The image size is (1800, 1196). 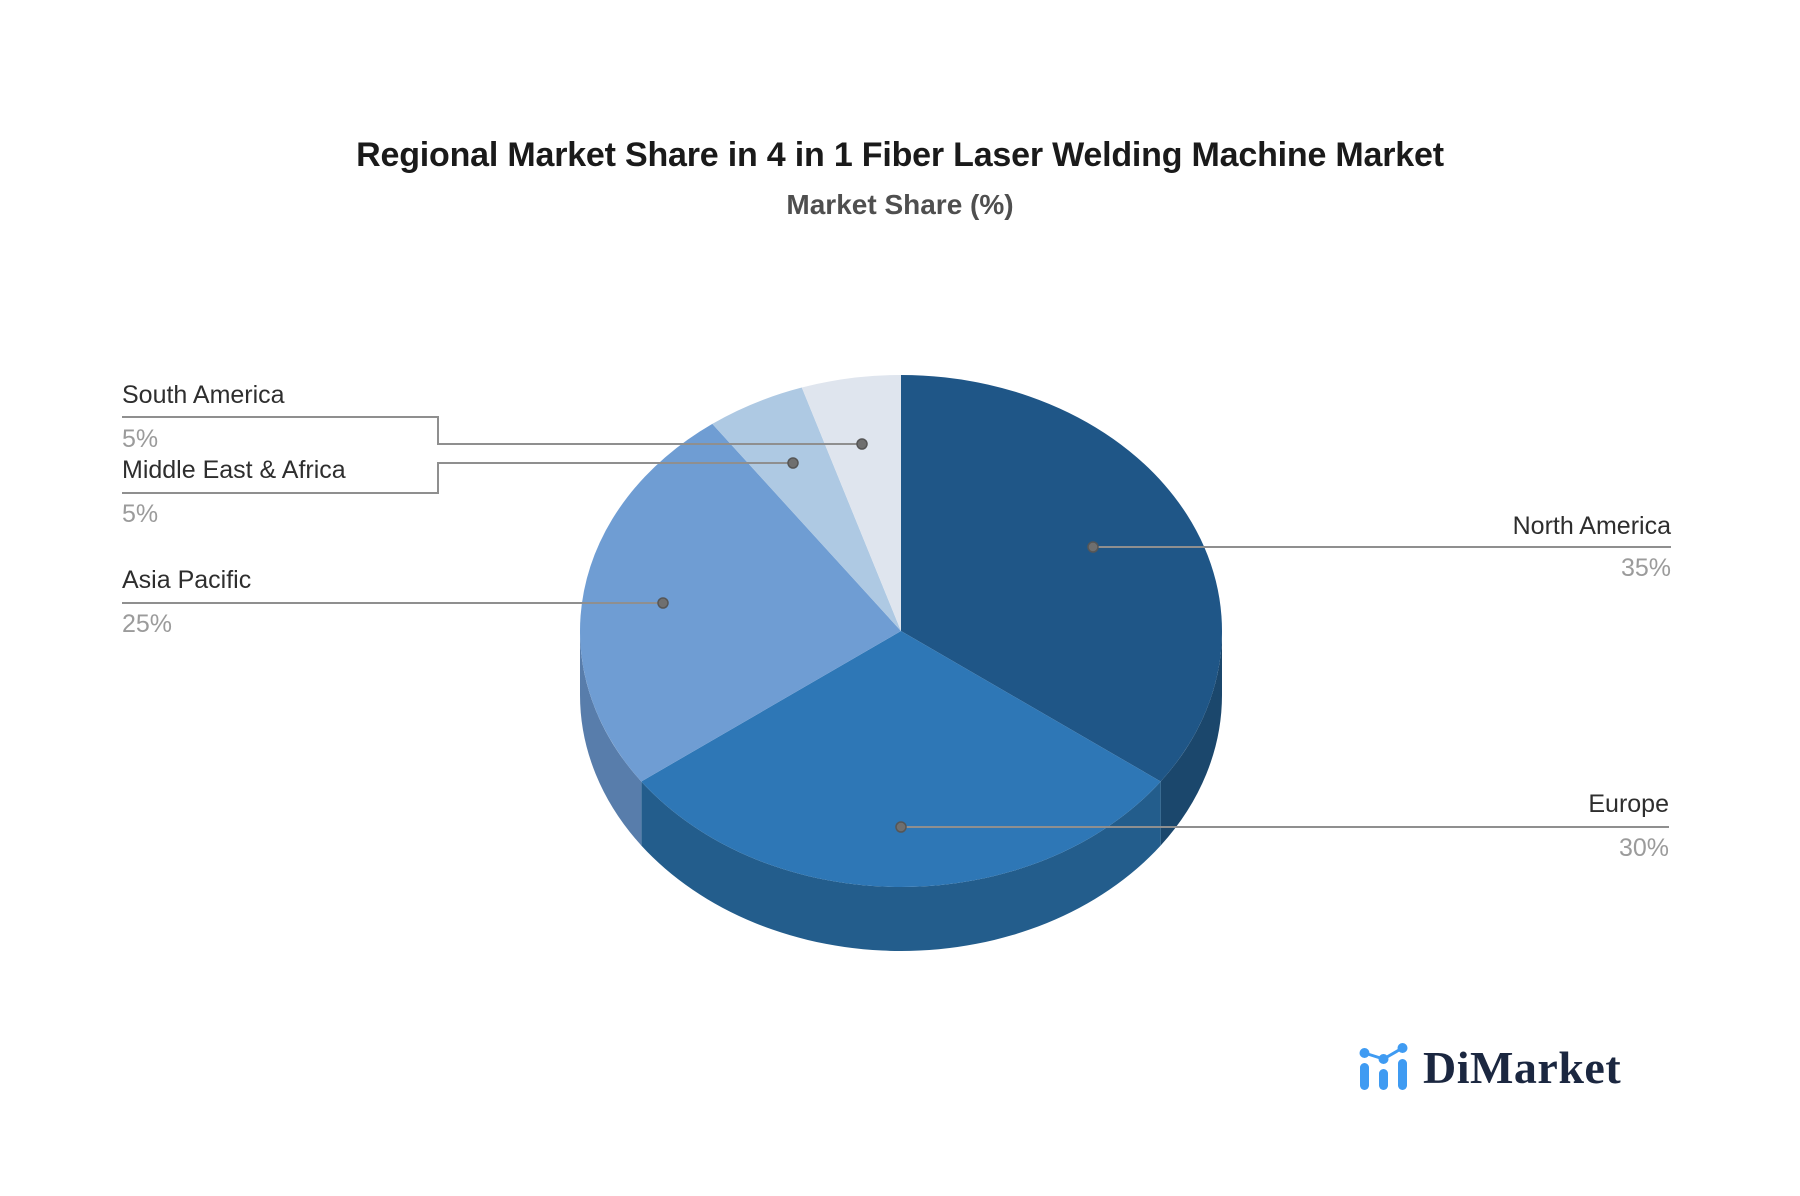 I want to click on slice-label-north-america: North America, so click(x=1591, y=526).